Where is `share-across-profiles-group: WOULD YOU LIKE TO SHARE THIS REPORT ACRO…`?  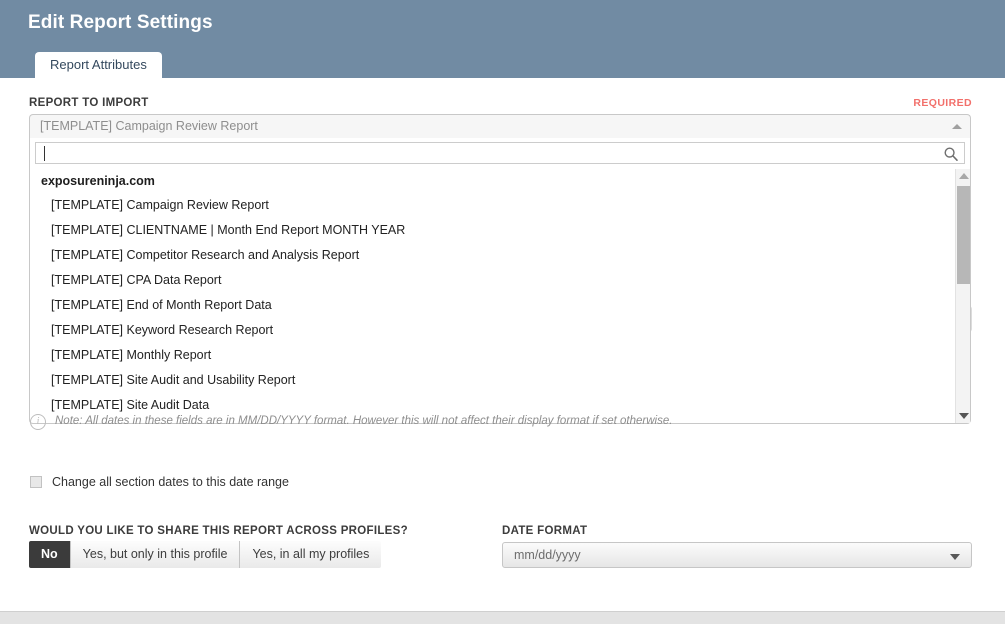 share-across-profiles-group: WOULD YOU LIKE TO SHARE THIS REPORT ACRO… is located at coordinates (218, 546).